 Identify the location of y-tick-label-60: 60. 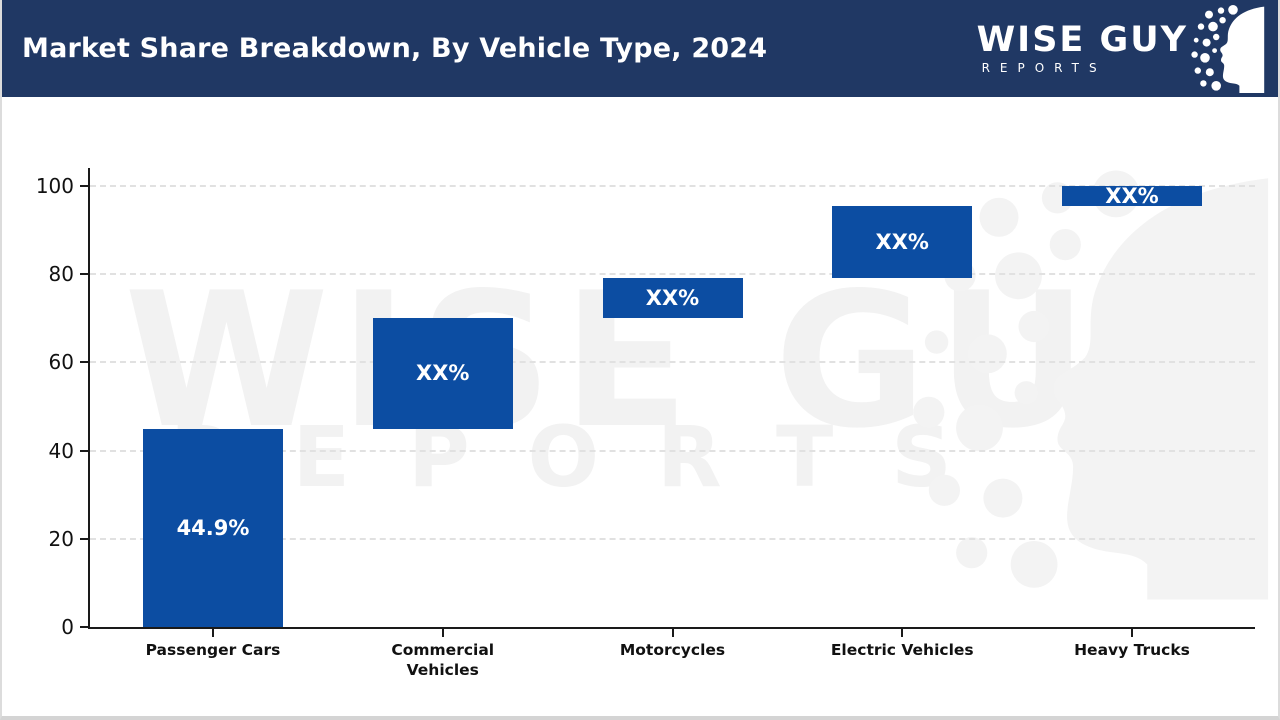
(61, 362).